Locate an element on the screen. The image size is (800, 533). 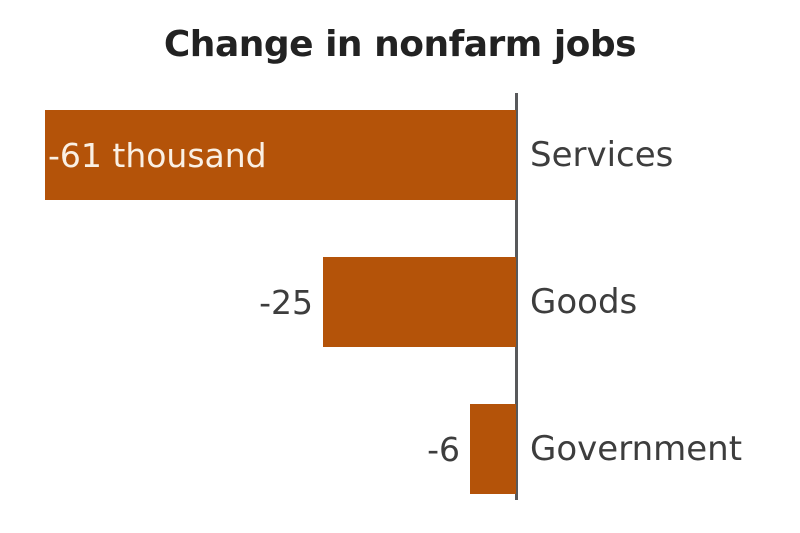
value-label-goods: -25 is located at coordinates (286, 302).